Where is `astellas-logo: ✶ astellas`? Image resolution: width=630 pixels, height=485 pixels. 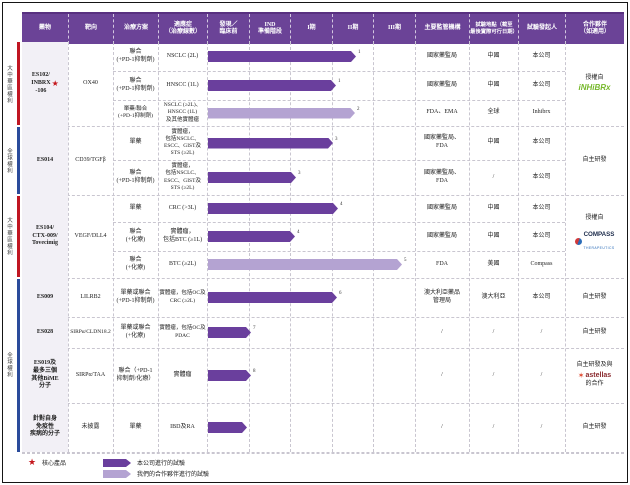 astellas-logo: ✶ astellas is located at coordinates (594, 375).